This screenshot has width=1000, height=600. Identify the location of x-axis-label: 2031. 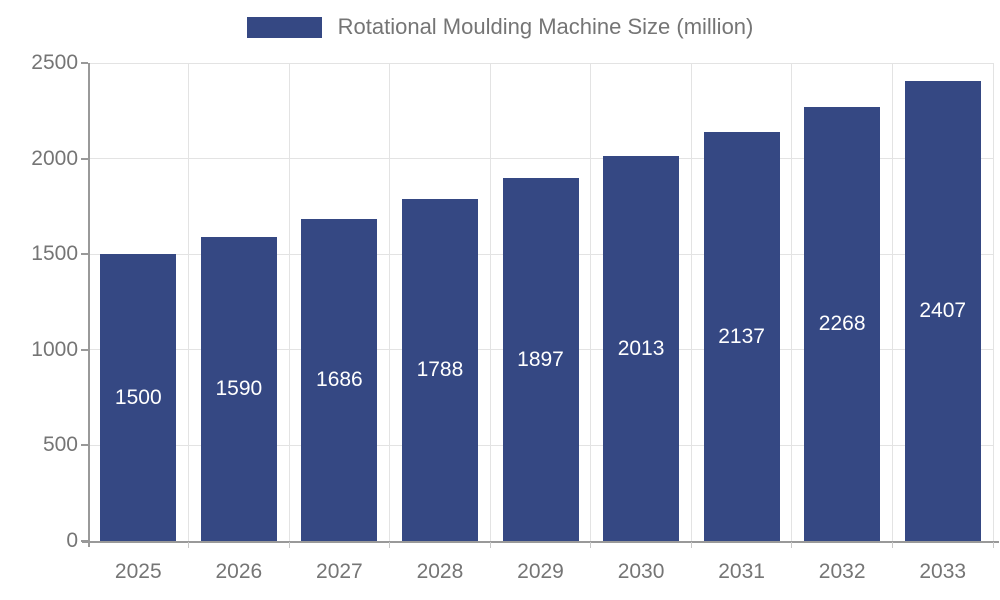
(741, 571).